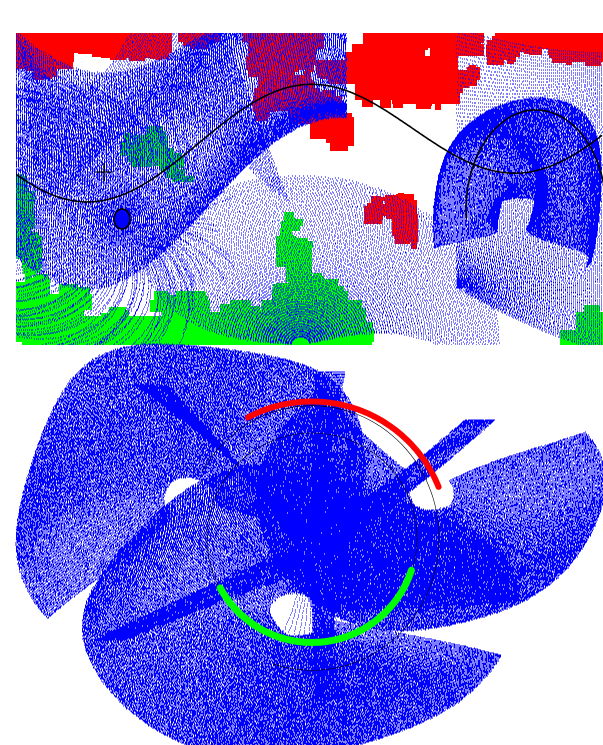 The image size is (603, 745). What do you see at coordinates (122, 219) in the screenshot?
I see `focus-ellipse` at bounding box center [122, 219].